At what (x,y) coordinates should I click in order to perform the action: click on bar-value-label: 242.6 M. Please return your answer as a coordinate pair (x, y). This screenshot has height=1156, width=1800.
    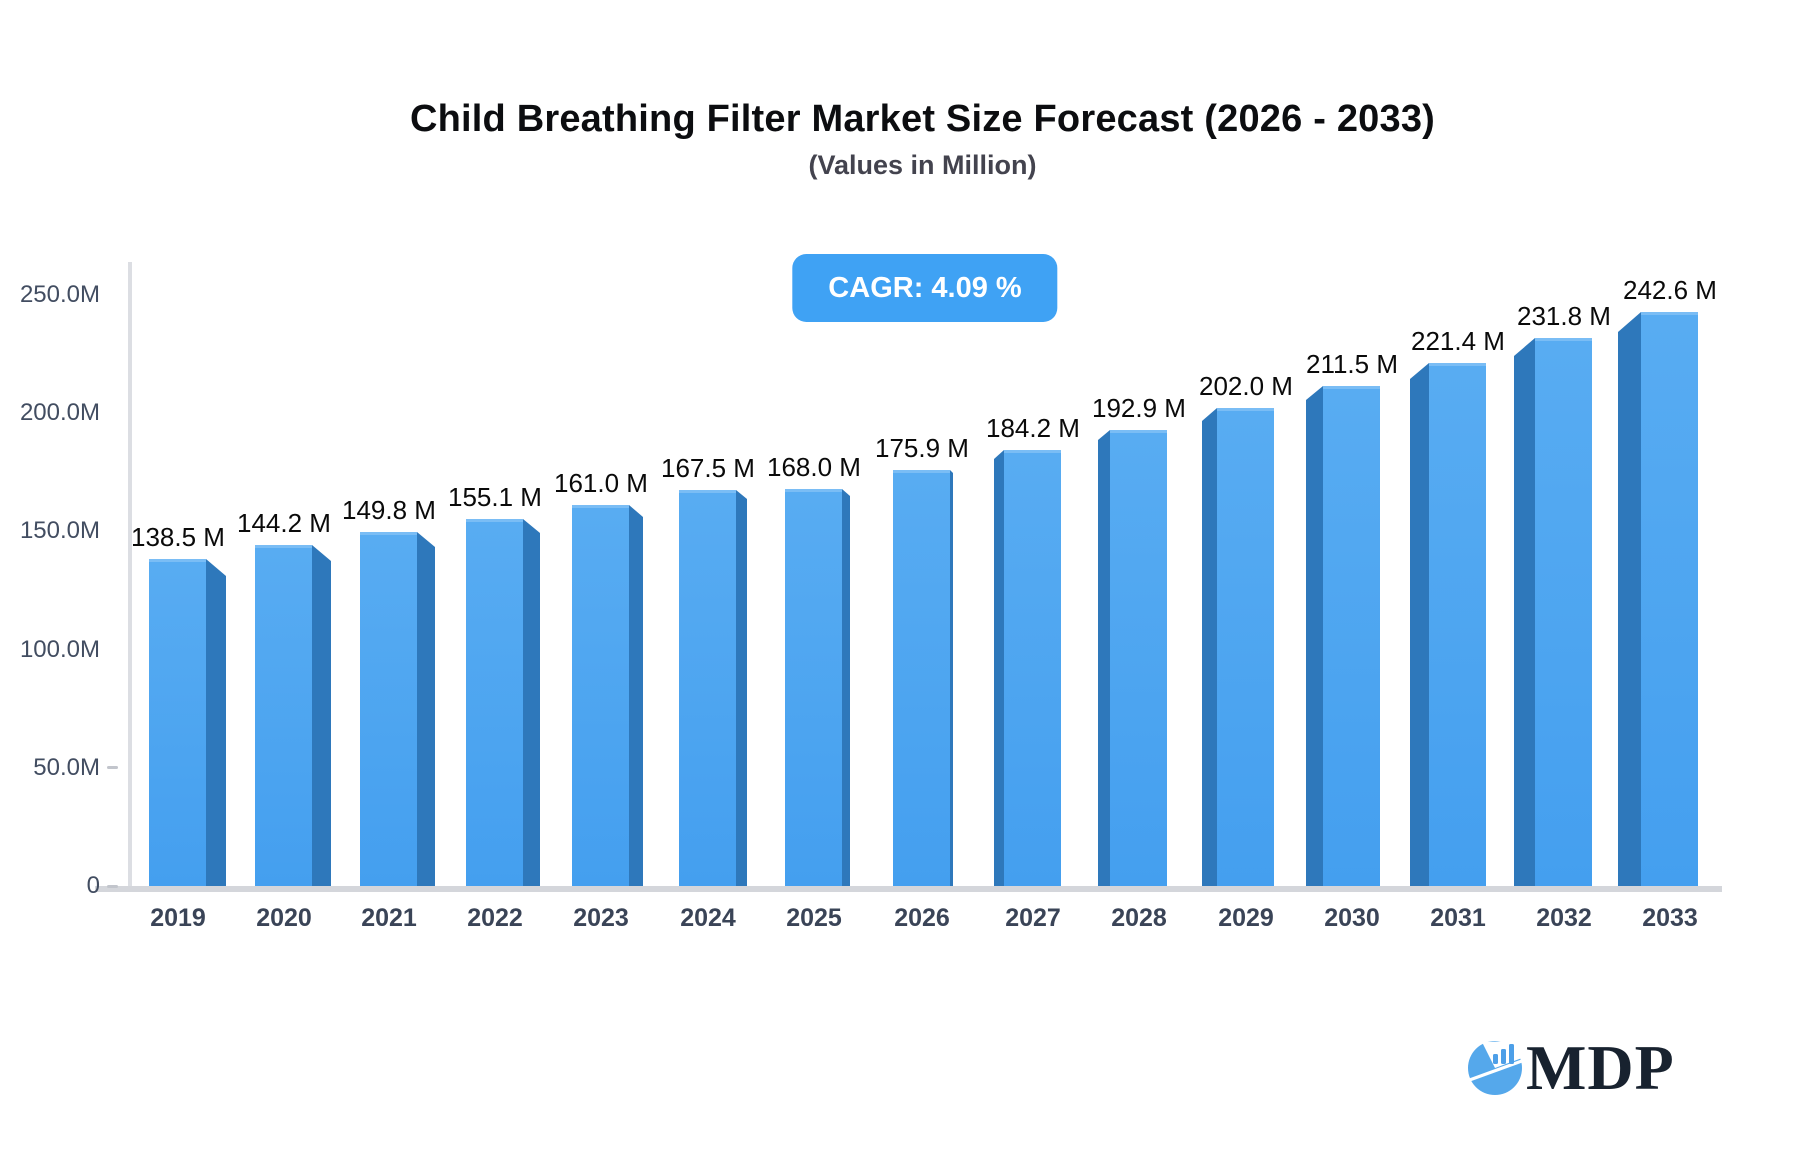
    Looking at the image, I should click on (1670, 290).